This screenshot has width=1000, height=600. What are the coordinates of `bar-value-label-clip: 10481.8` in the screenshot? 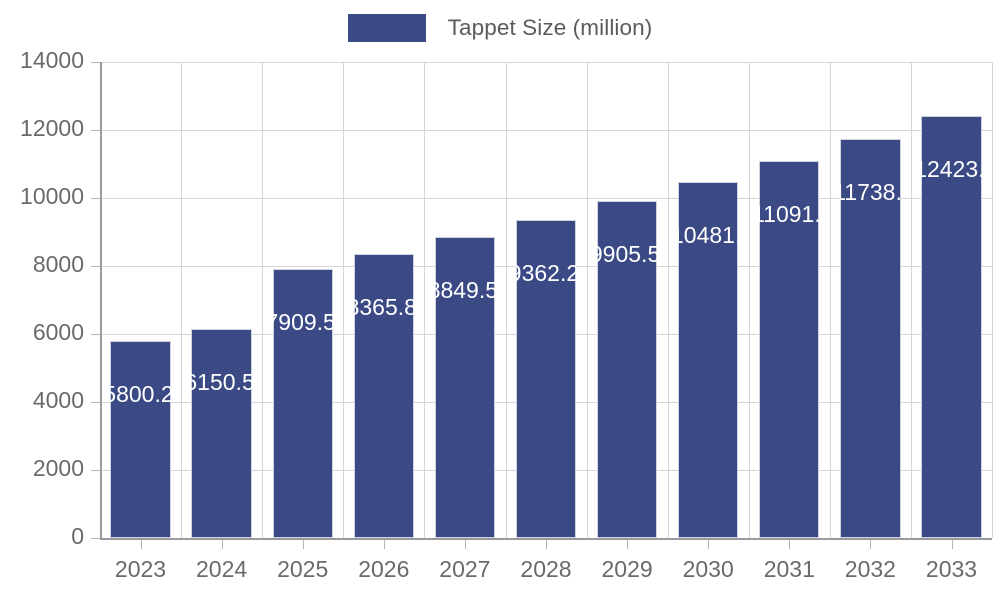 It's located at (708, 236).